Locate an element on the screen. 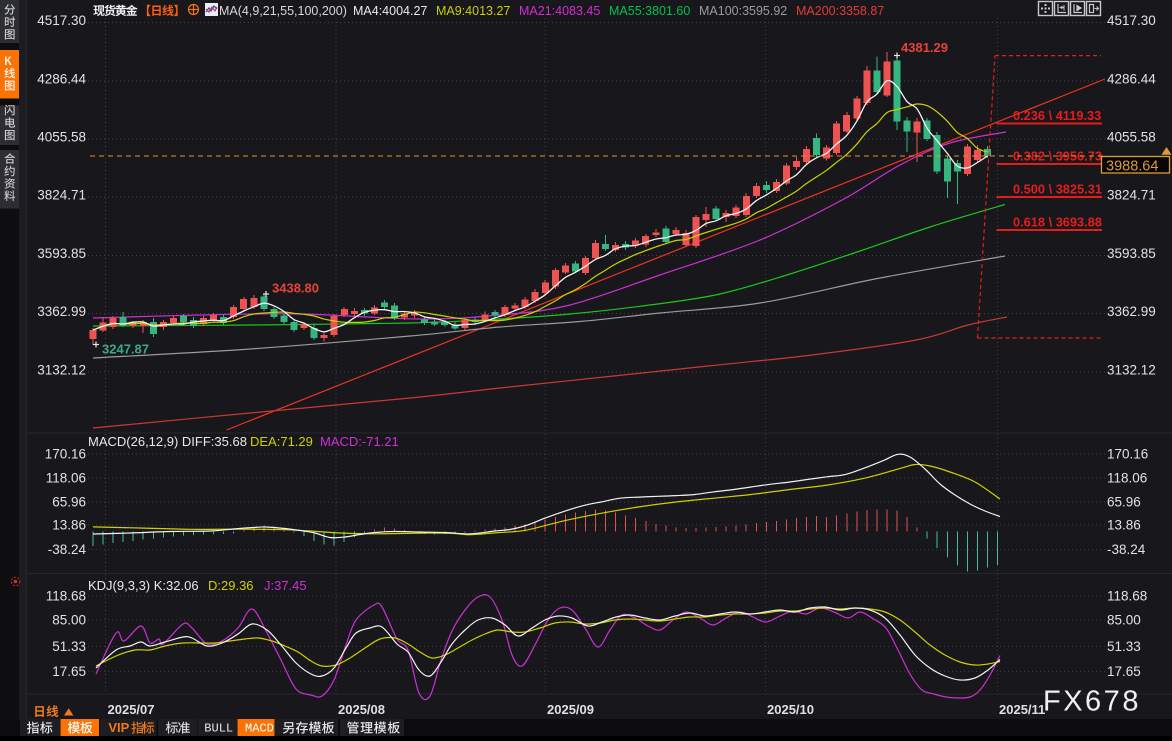 This screenshot has height=741, width=1172. svg-text: MA55:3801.60 is located at coordinates (649, 11).